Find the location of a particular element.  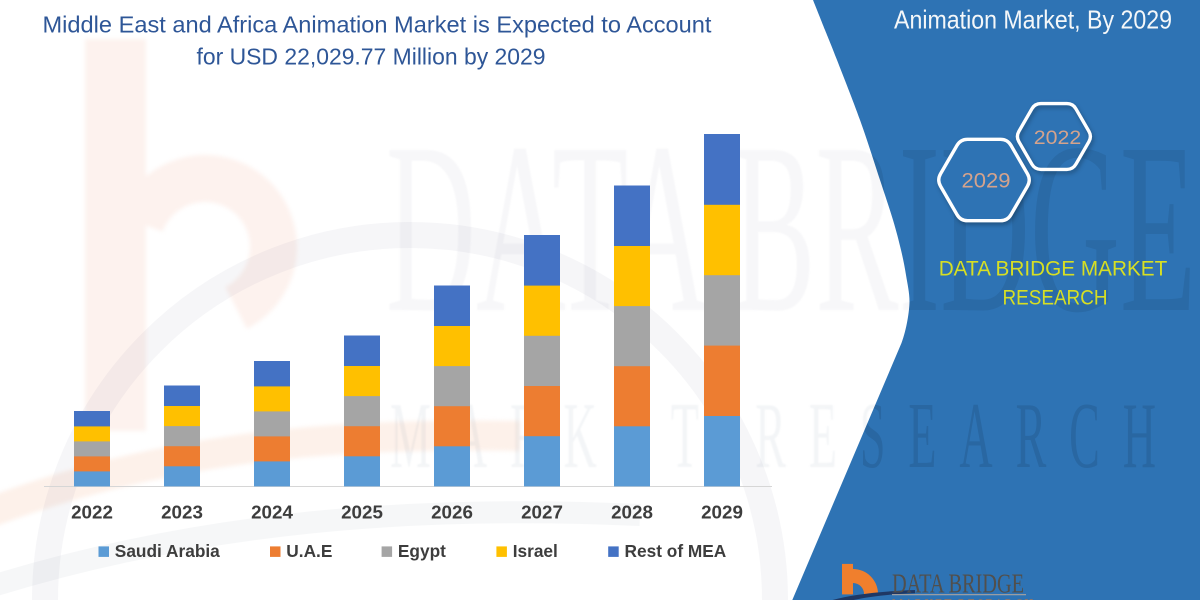

svg-text: Saudi Arabia is located at coordinates (167, 551).